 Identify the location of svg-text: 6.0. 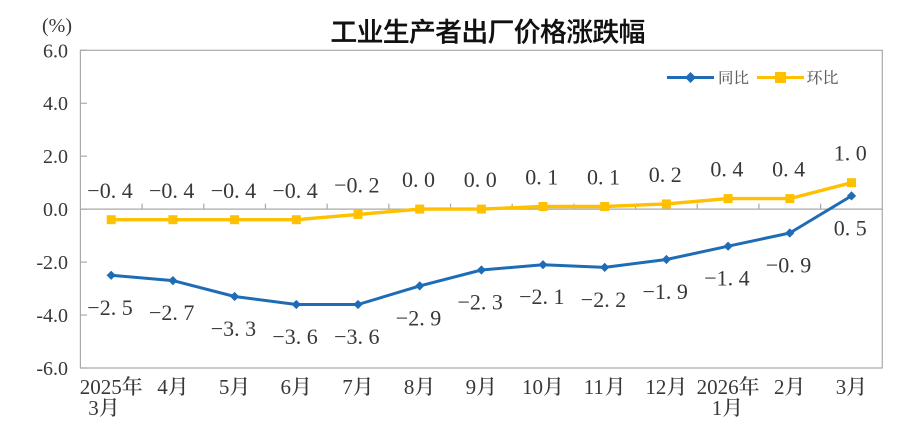
(55, 51).